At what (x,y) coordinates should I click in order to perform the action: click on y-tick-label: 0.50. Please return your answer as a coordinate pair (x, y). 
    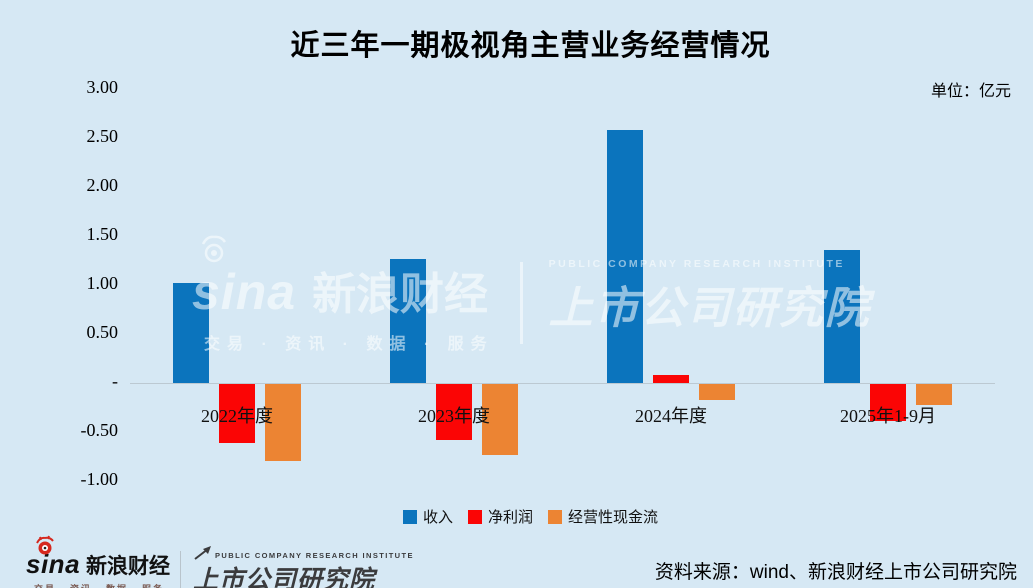
    Looking at the image, I should click on (102, 332).